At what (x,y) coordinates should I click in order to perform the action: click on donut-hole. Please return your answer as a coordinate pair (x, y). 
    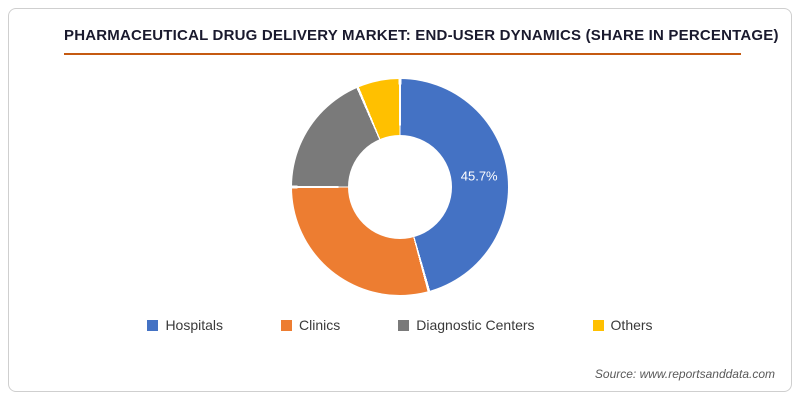
    Looking at the image, I should click on (400, 187).